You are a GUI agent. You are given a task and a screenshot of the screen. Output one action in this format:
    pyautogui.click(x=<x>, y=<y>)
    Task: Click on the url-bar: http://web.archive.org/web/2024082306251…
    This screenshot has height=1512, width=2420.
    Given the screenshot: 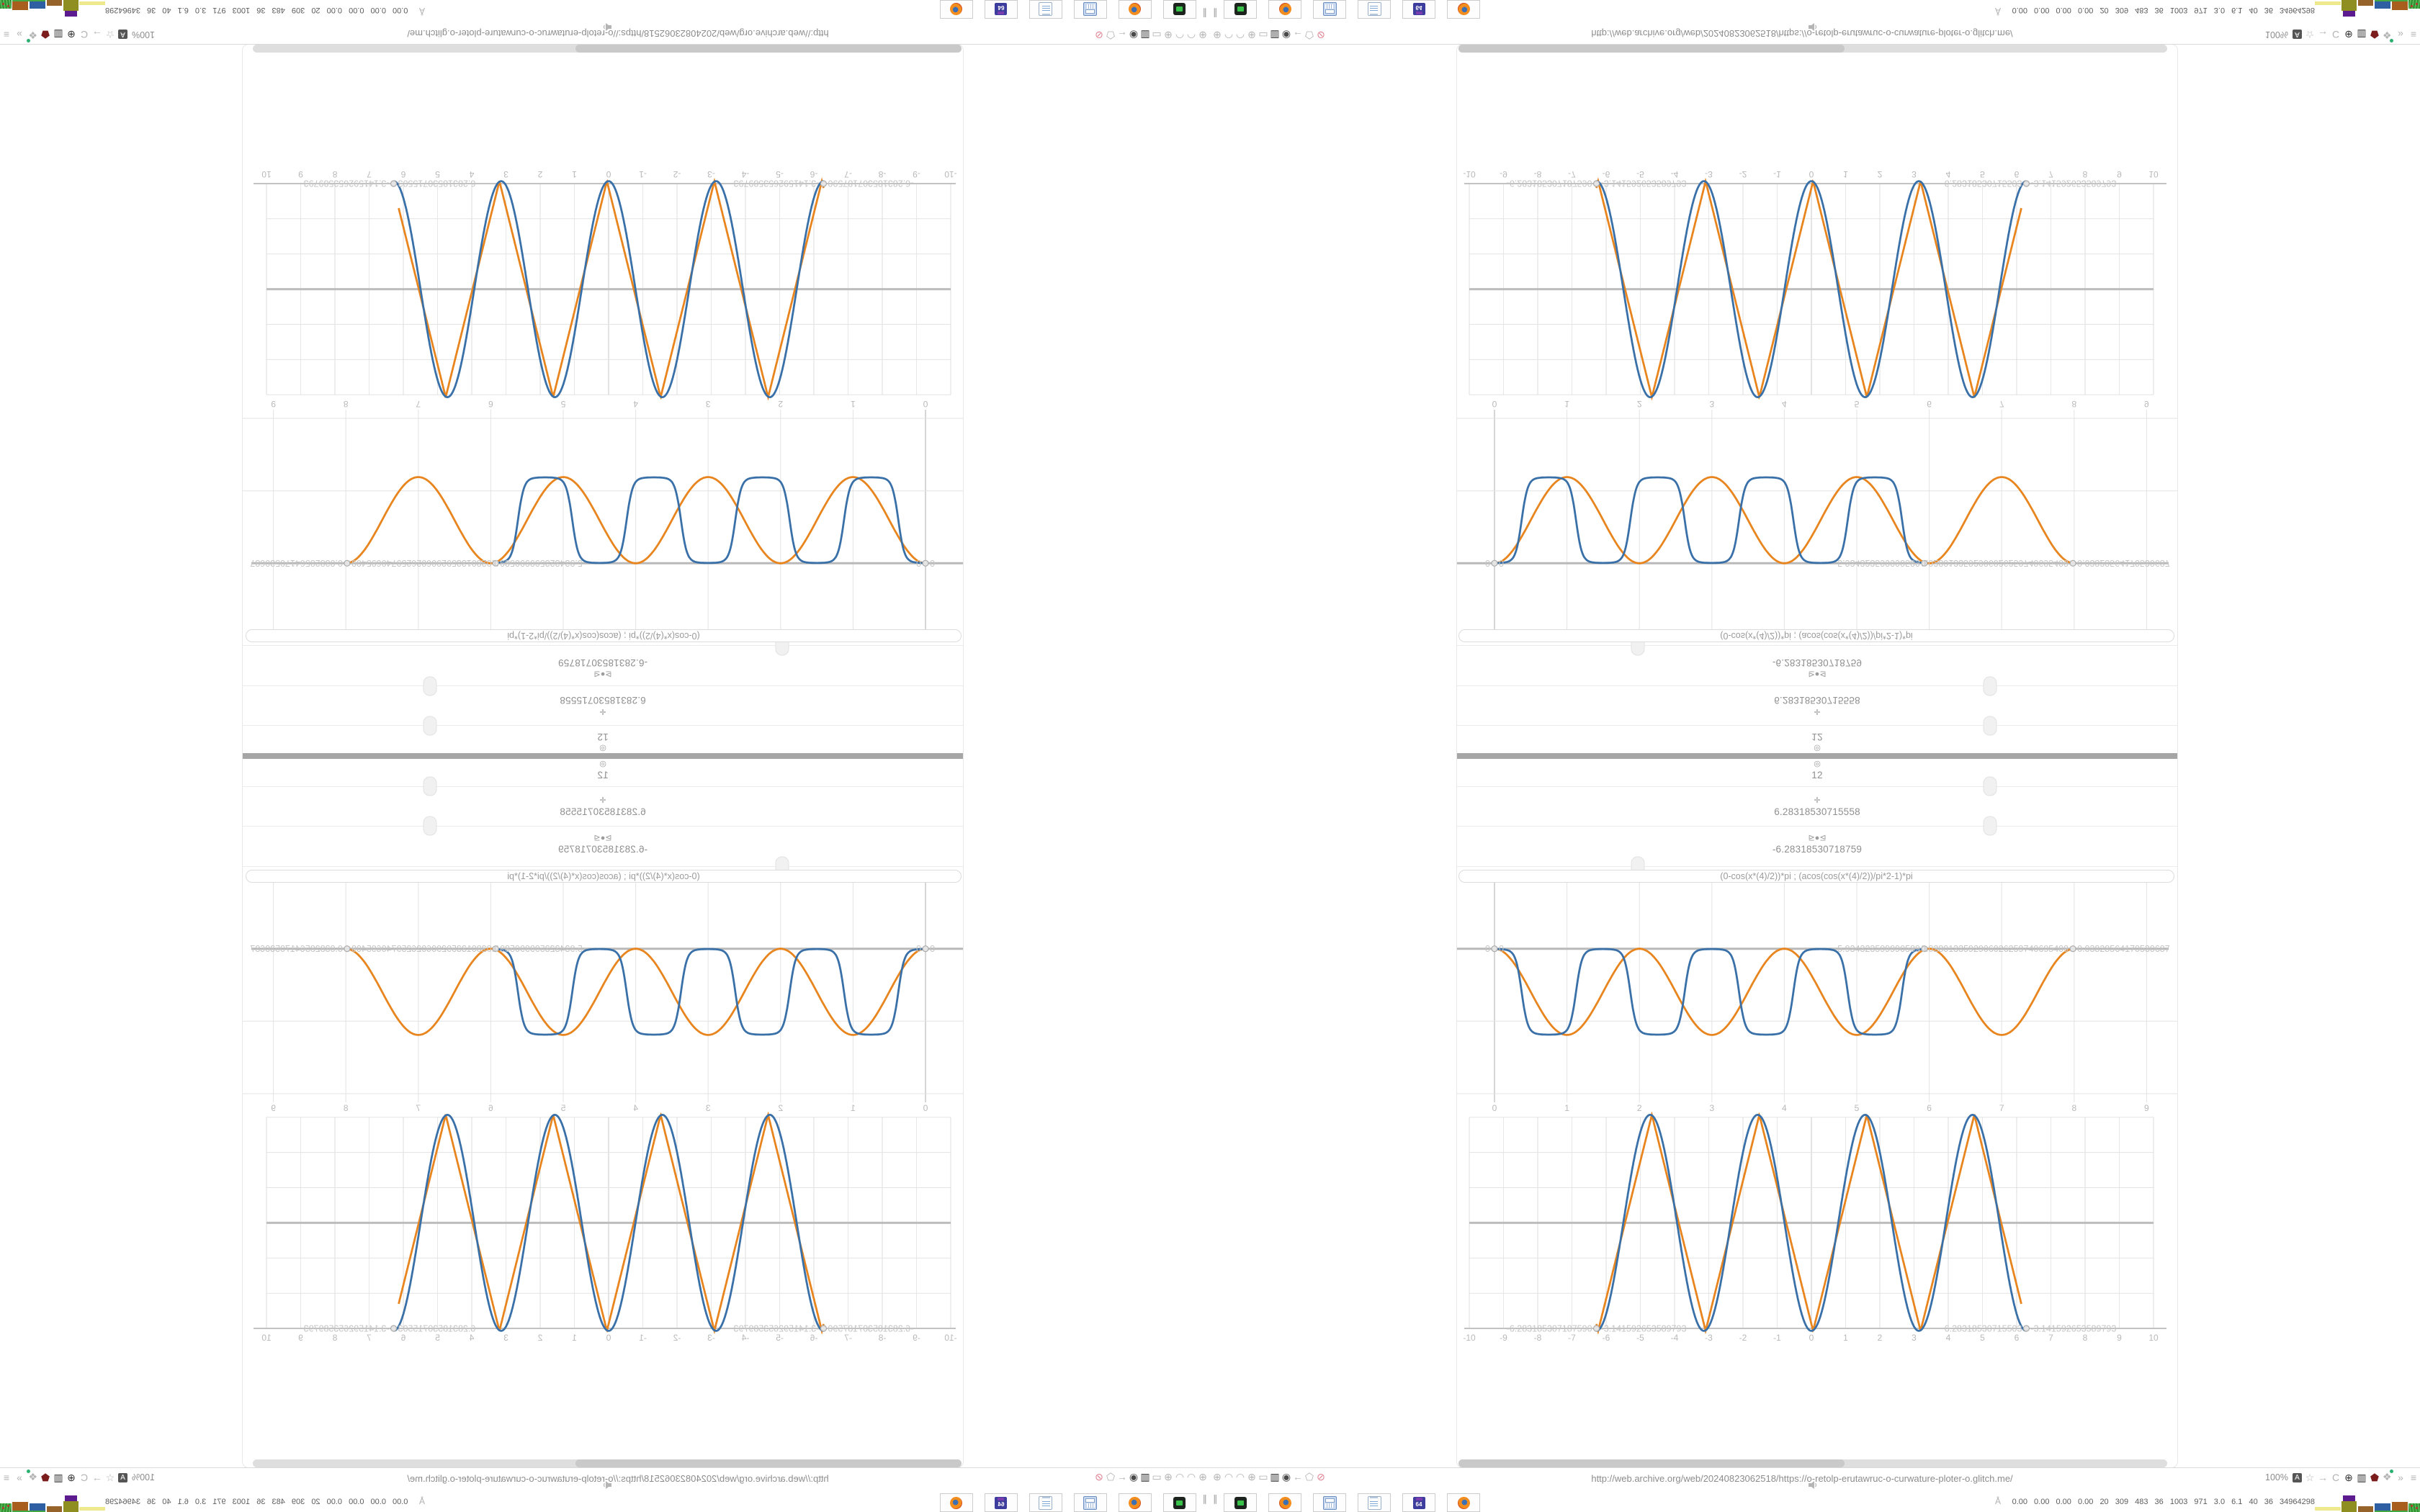 What is the action you would take?
    pyautogui.click(x=1802, y=1478)
    